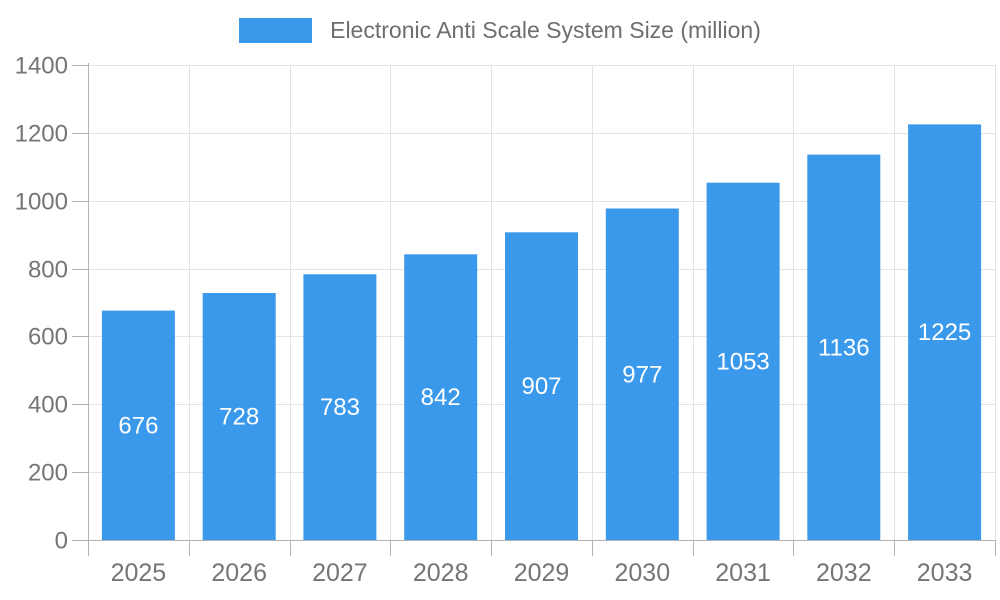 The width and height of the screenshot is (1000, 600). Describe the element at coordinates (642, 573) in the screenshot. I see `x-tick-label: 2030` at that location.